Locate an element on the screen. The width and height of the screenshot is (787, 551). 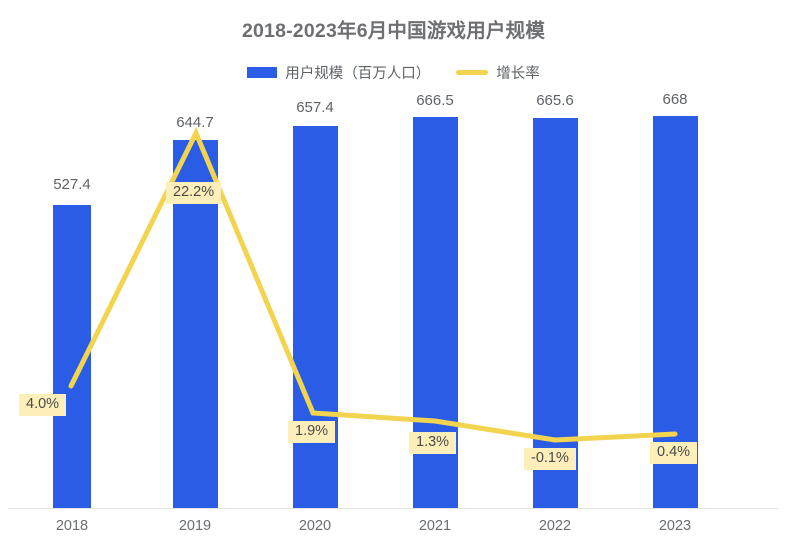
legend-item-user-scale: 用户规模（百万人口） is located at coordinates (338, 72).